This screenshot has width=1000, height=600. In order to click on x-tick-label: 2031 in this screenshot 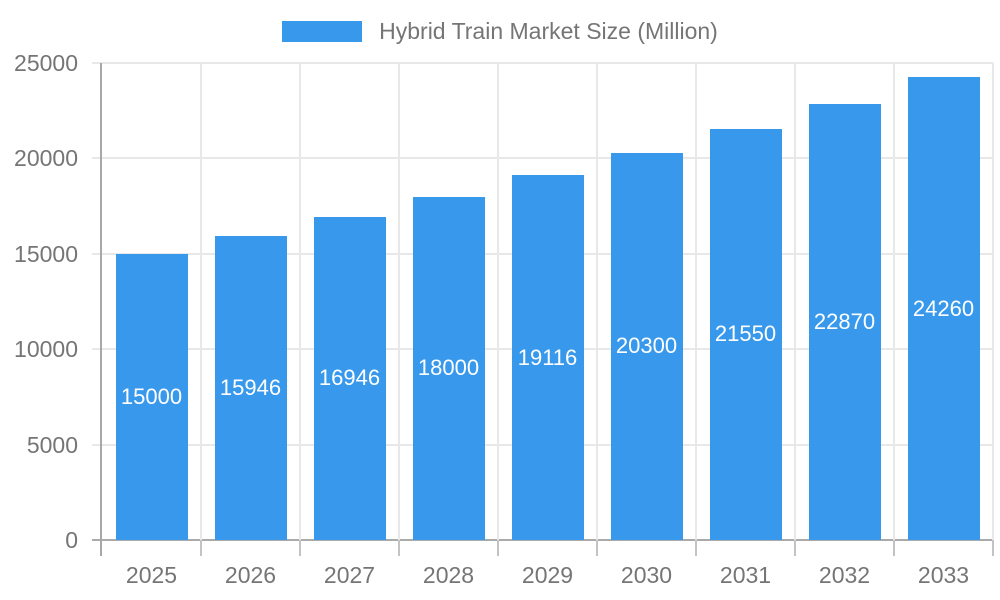, I will do `click(745, 575)`.